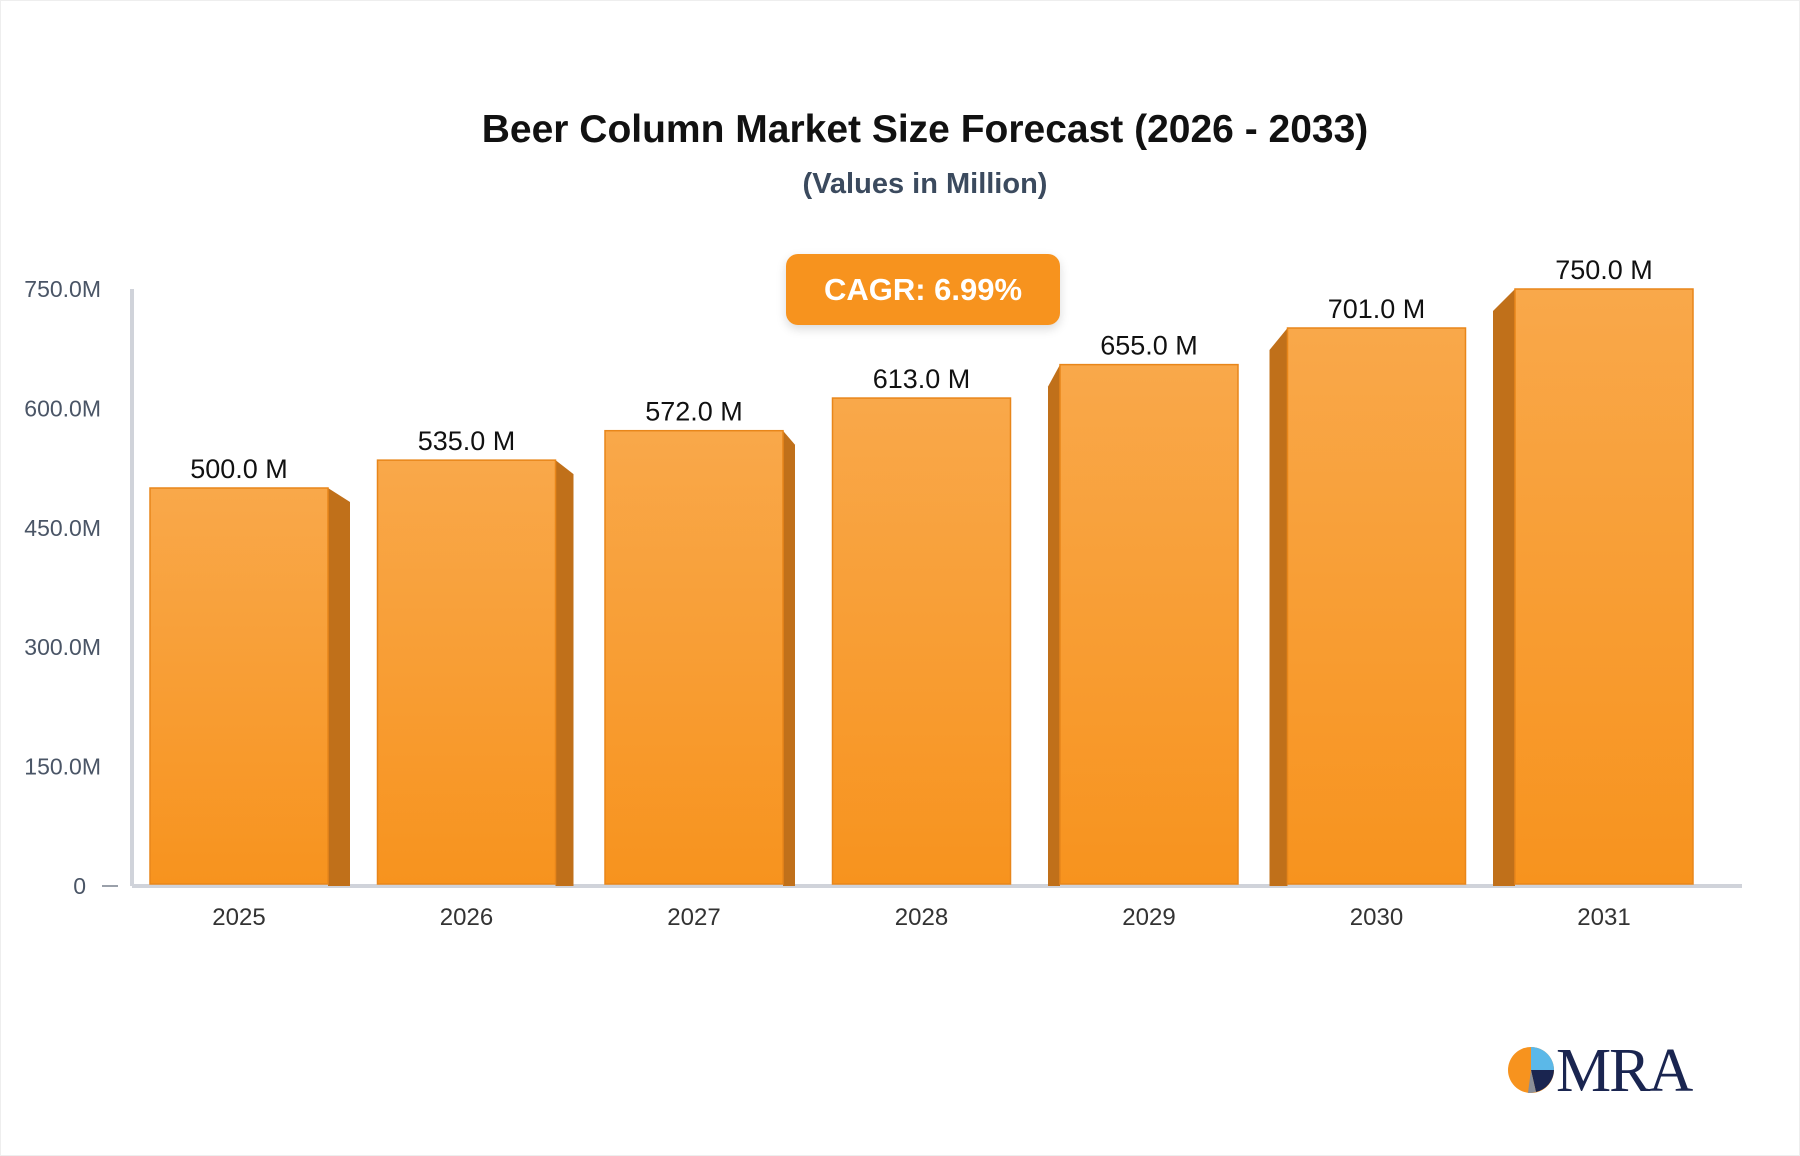  I want to click on y-tick-label: 600.0M, so click(62, 408).